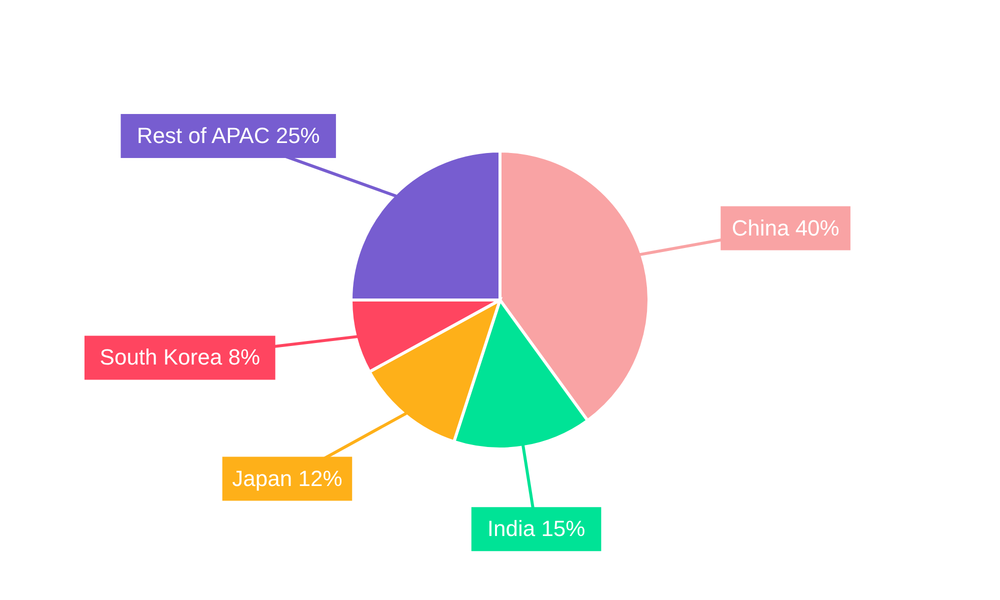 The image size is (1000, 600). Describe the element at coordinates (786, 227) in the screenshot. I see `slice-label: China 40%` at that location.